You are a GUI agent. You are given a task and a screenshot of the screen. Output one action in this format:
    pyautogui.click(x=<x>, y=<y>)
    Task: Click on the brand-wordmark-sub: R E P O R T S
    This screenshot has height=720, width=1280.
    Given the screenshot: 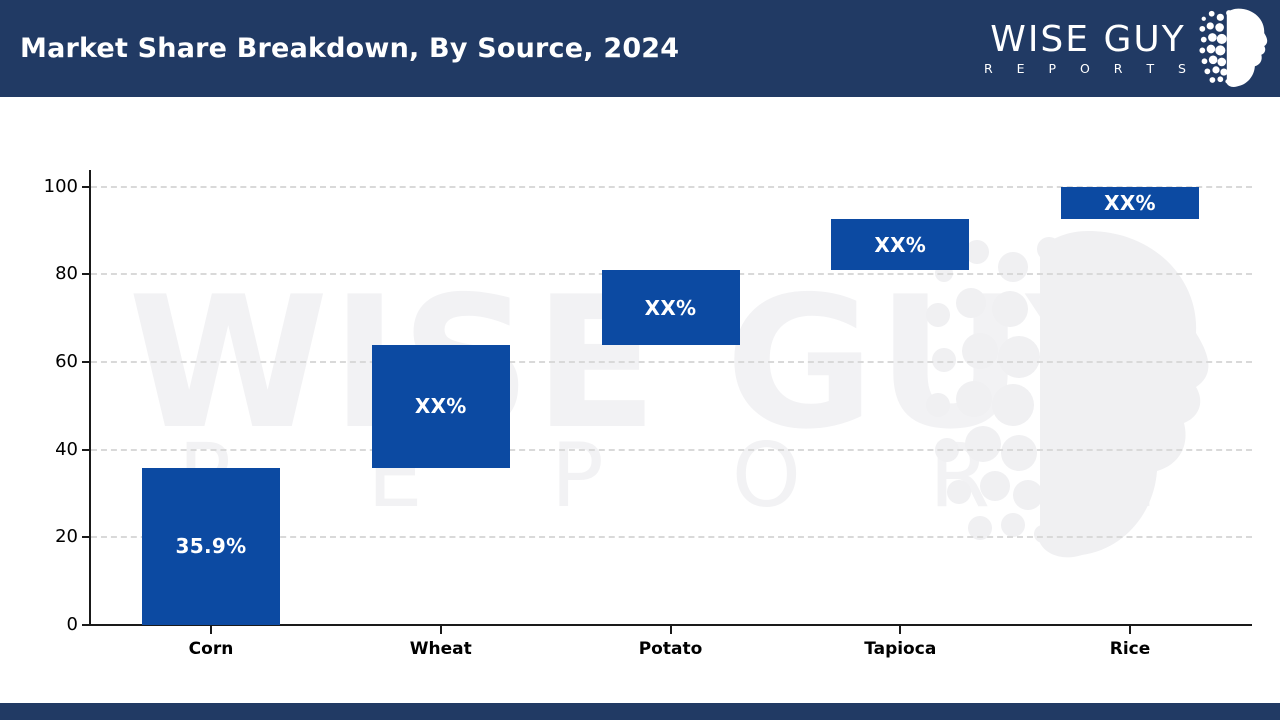 What is the action you would take?
    pyautogui.click(x=1089, y=68)
    